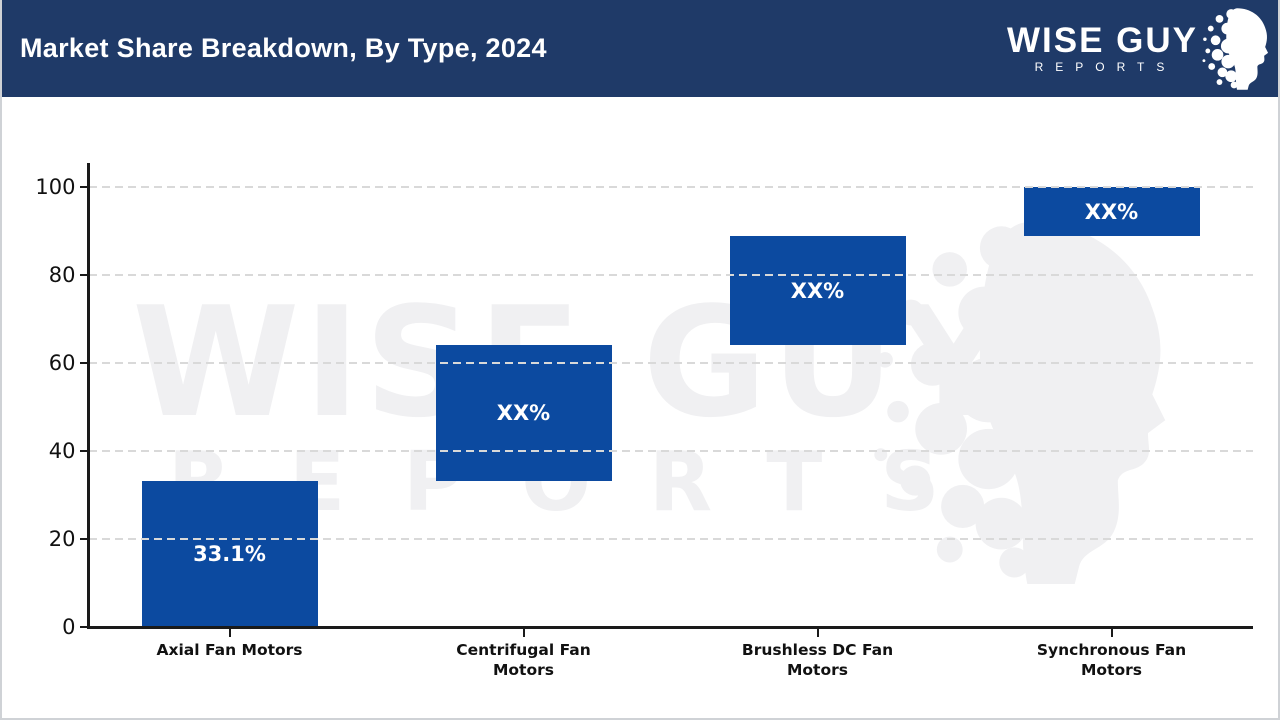 This screenshot has height=720, width=1280. I want to click on x-axis-line, so click(670, 627).